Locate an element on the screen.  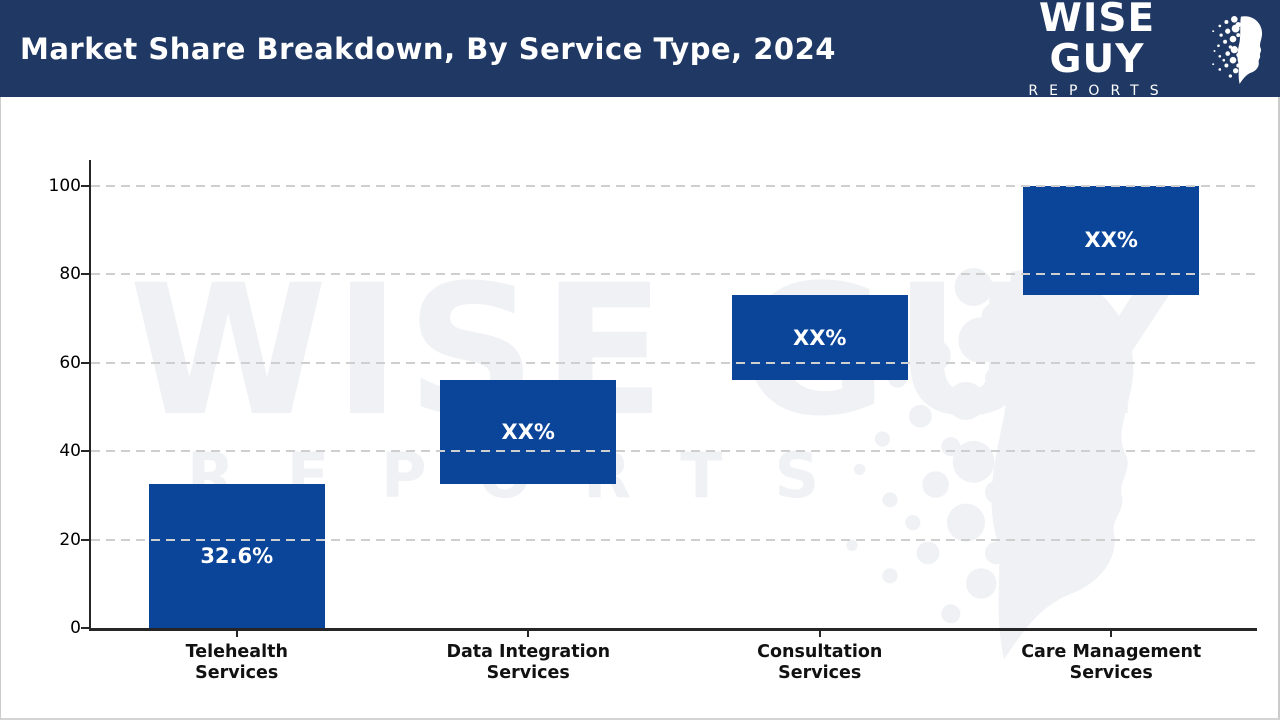
logo-subtitle: REPORTS is located at coordinates (1099, 90).